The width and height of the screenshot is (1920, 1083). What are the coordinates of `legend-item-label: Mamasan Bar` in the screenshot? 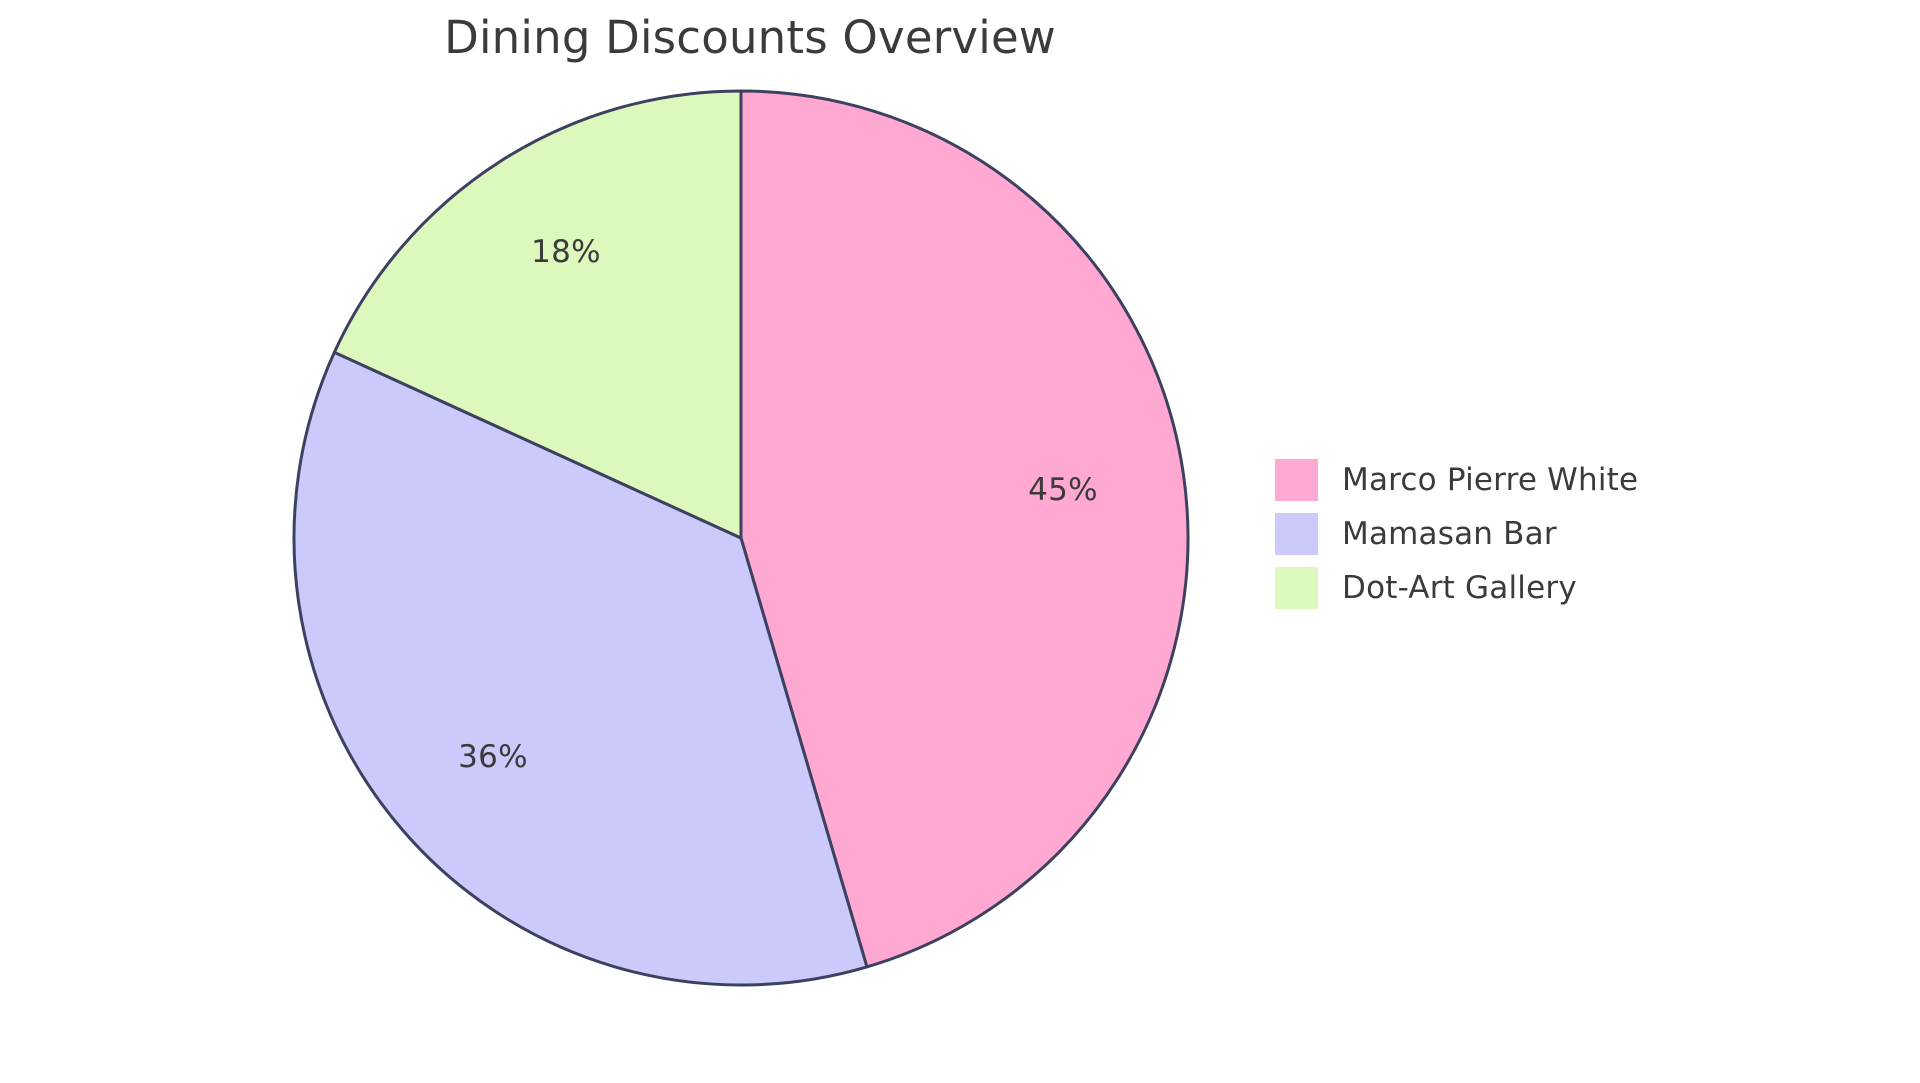 It's located at (1449, 534).